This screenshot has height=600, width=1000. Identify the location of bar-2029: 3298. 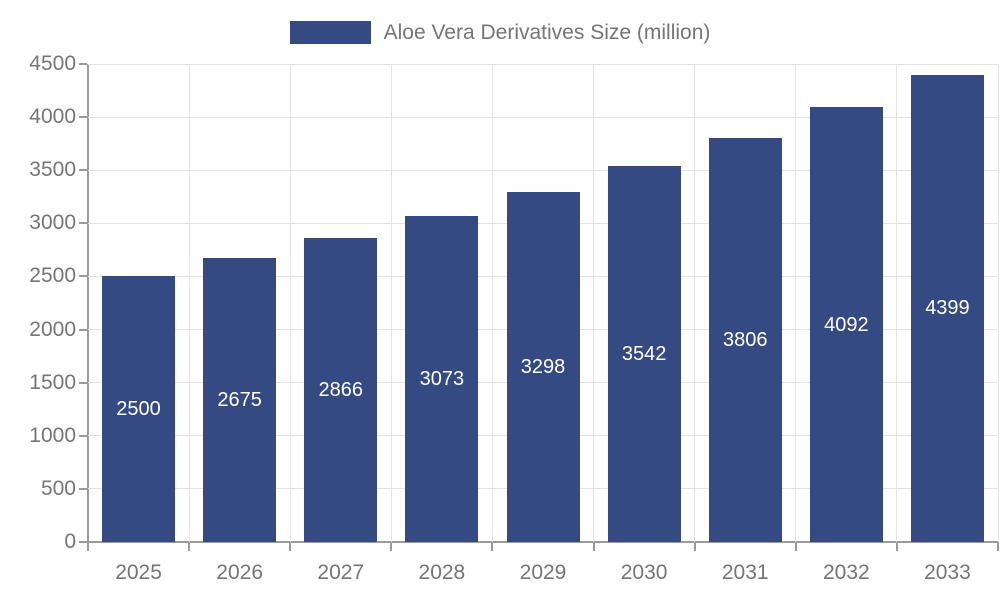
(543, 366).